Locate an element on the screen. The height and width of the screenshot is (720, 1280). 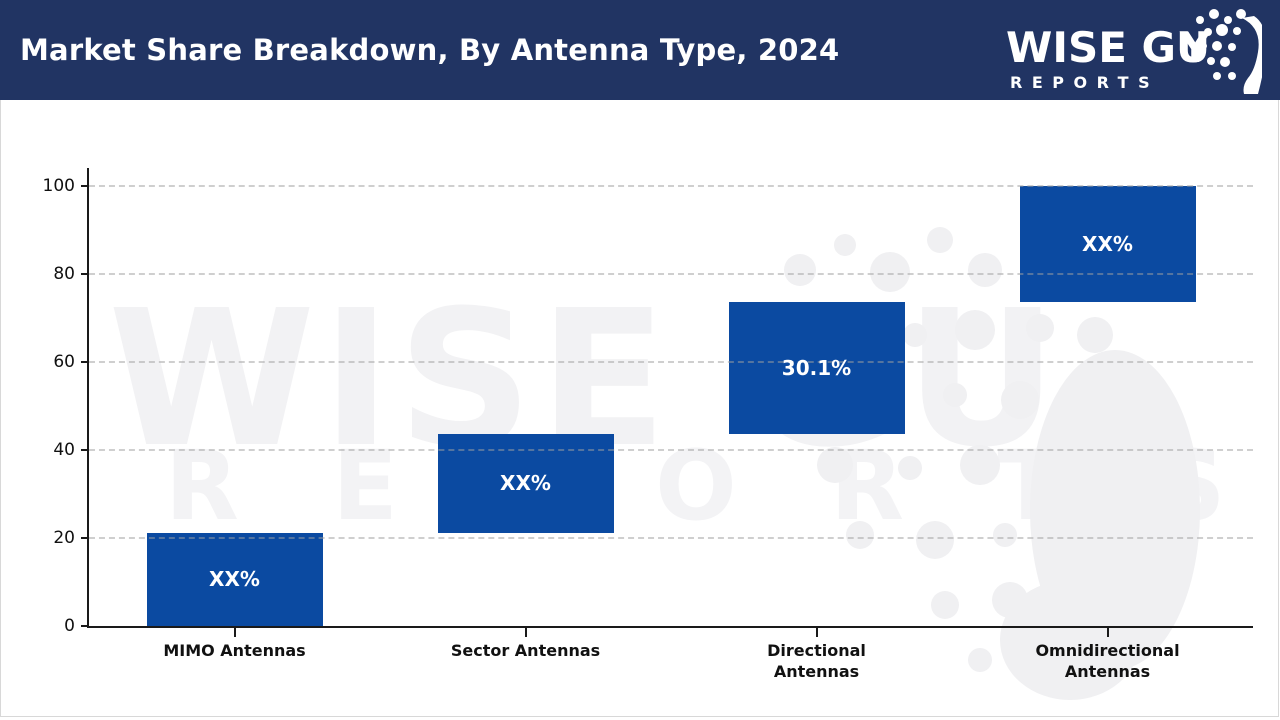
y-axis-tick-label: 0 is located at coordinates (69, 626).